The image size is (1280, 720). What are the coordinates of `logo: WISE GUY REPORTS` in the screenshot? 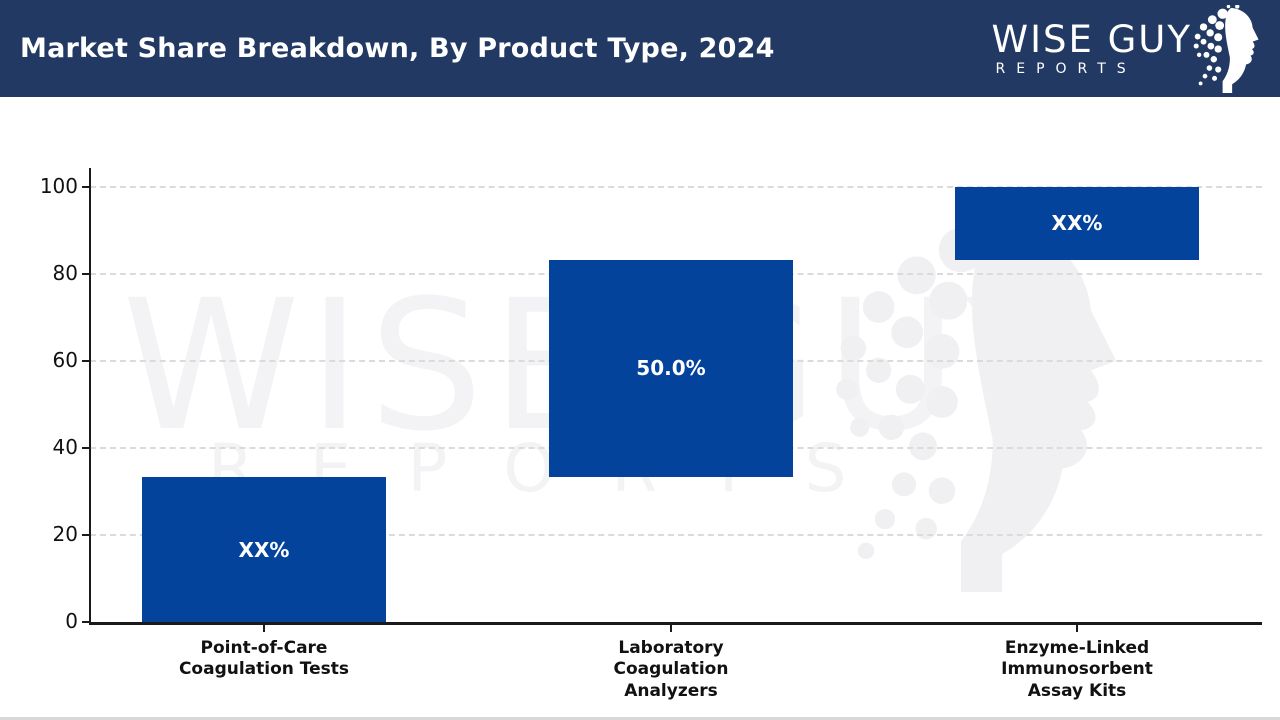 It's located at (1129, 48).